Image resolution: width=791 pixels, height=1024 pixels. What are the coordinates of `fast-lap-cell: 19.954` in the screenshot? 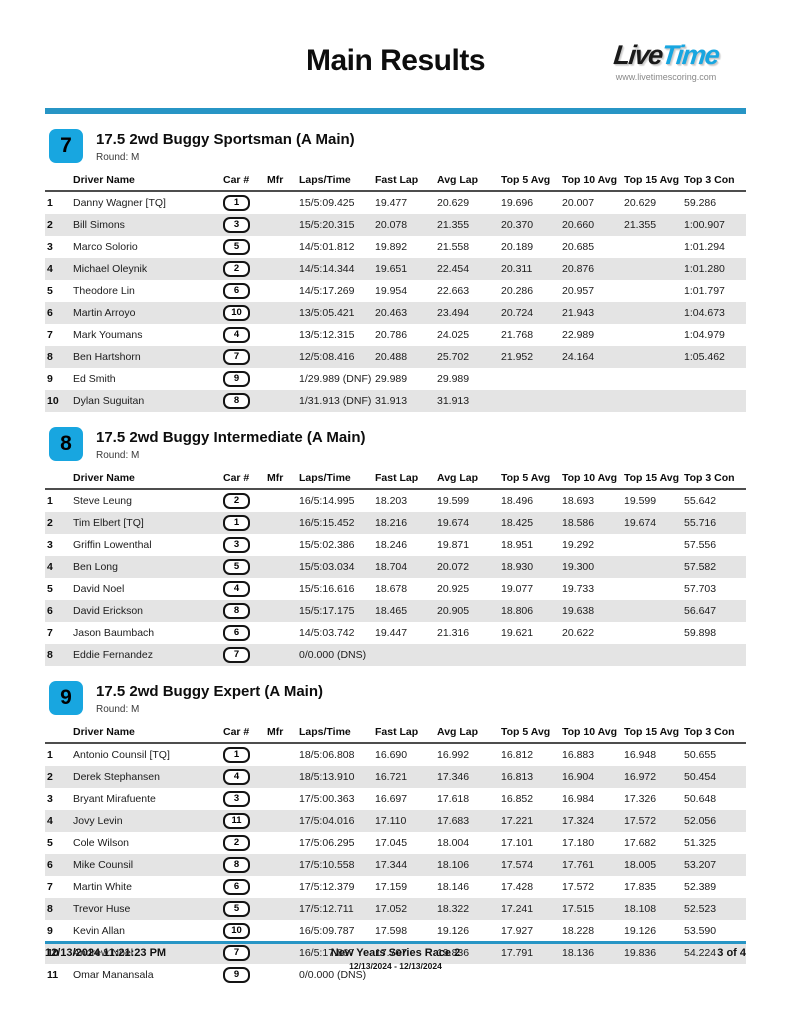 It's located at (391, 291).